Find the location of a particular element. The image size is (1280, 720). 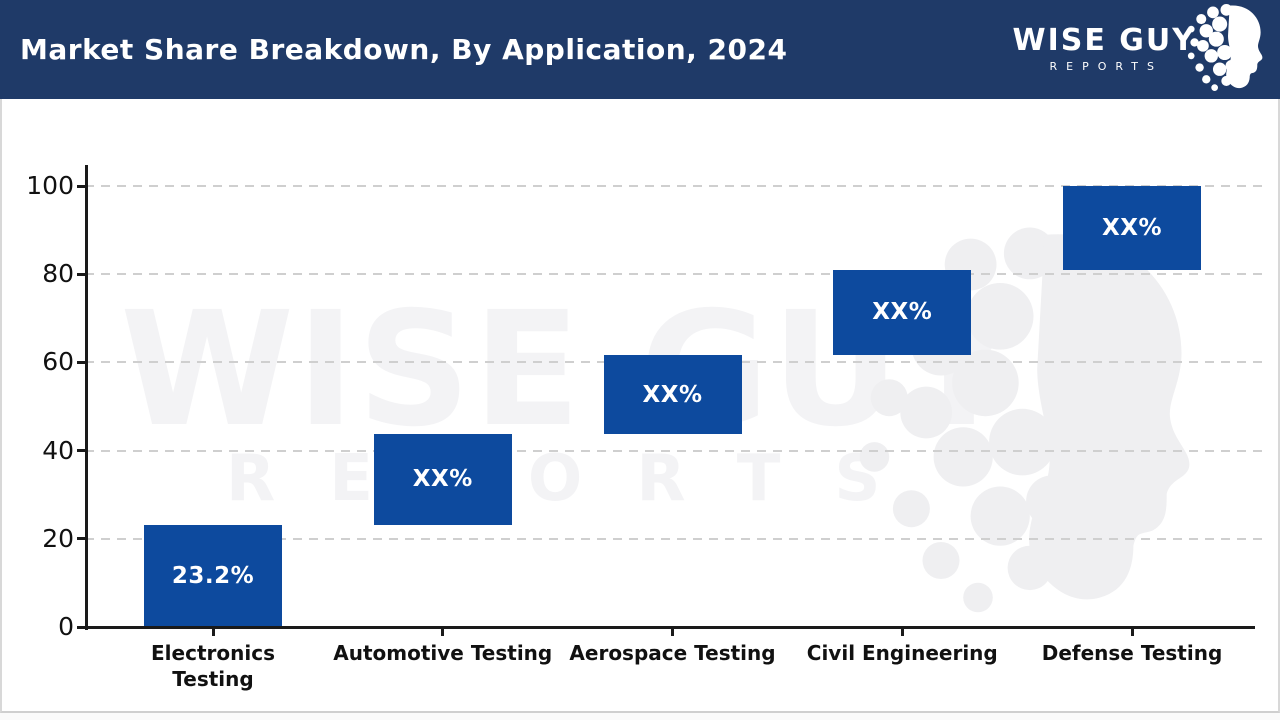

wiseguy-logo: WISE GUY REPORTS is located at coordinates (1139, 49).